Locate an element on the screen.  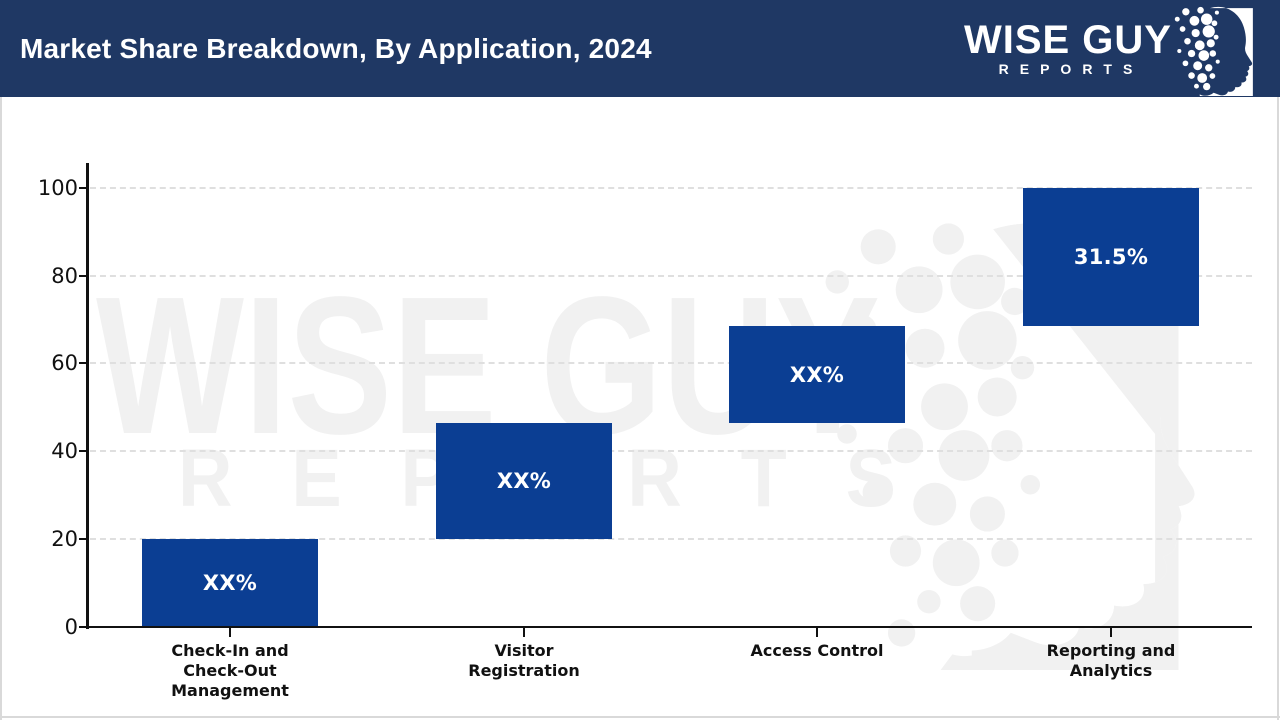
brand-logo: WISE GUY REPORTS is located at coordinates (1122, 49).